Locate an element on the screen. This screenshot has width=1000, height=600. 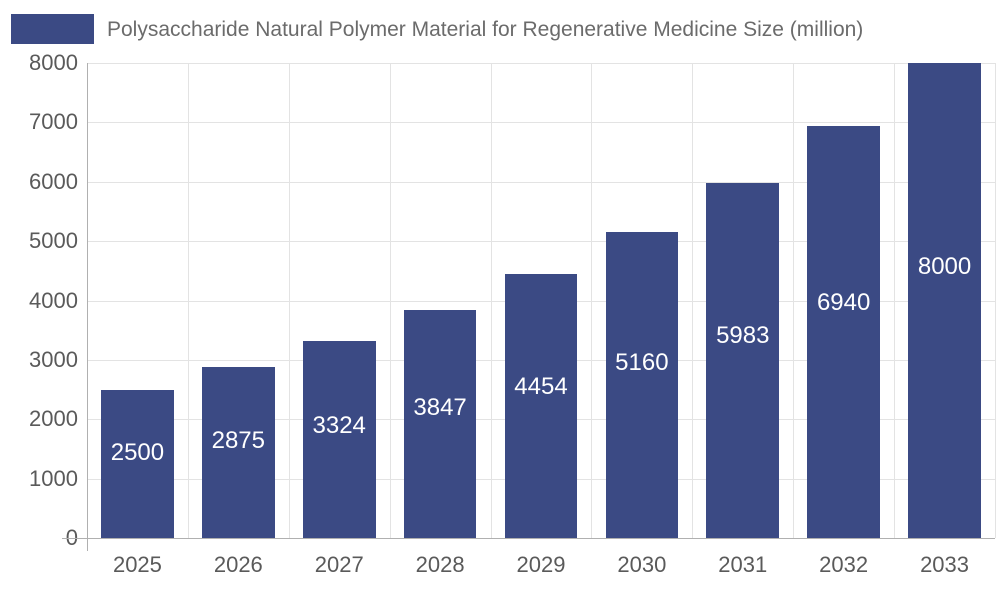
x-axis-tick-label: 2029 is located at coordinates (541, 564).